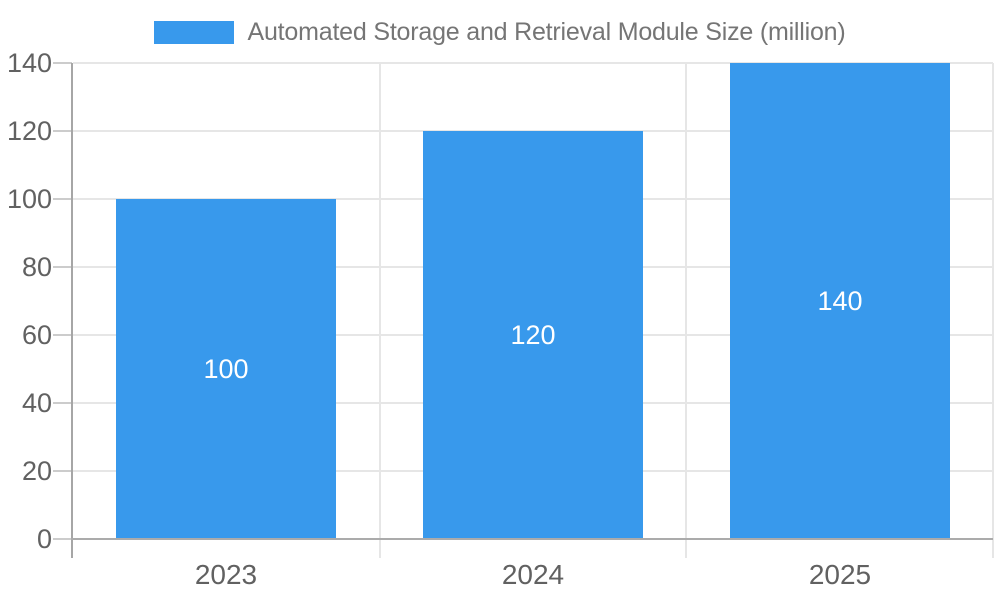 The width and height of the screenshot is (1000, 600). I want to click on y-axis-label: 0, so click(44, 539).